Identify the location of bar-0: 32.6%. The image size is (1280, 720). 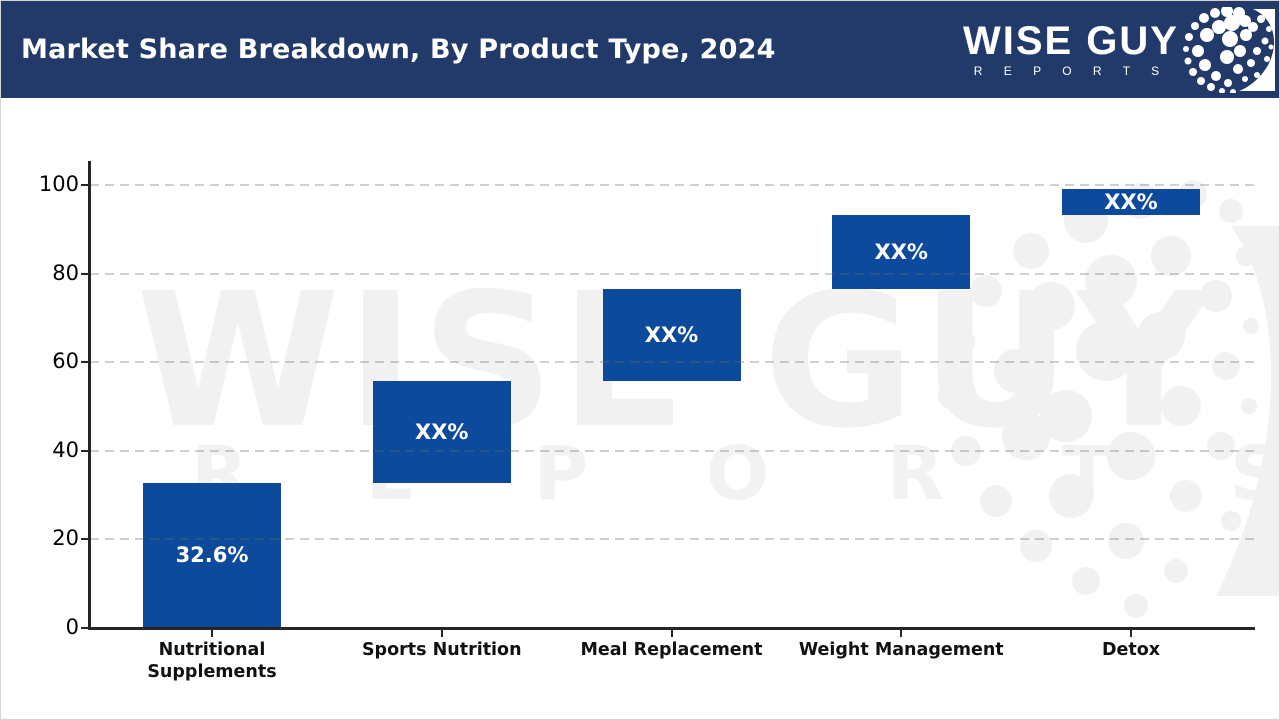
(212, 555).